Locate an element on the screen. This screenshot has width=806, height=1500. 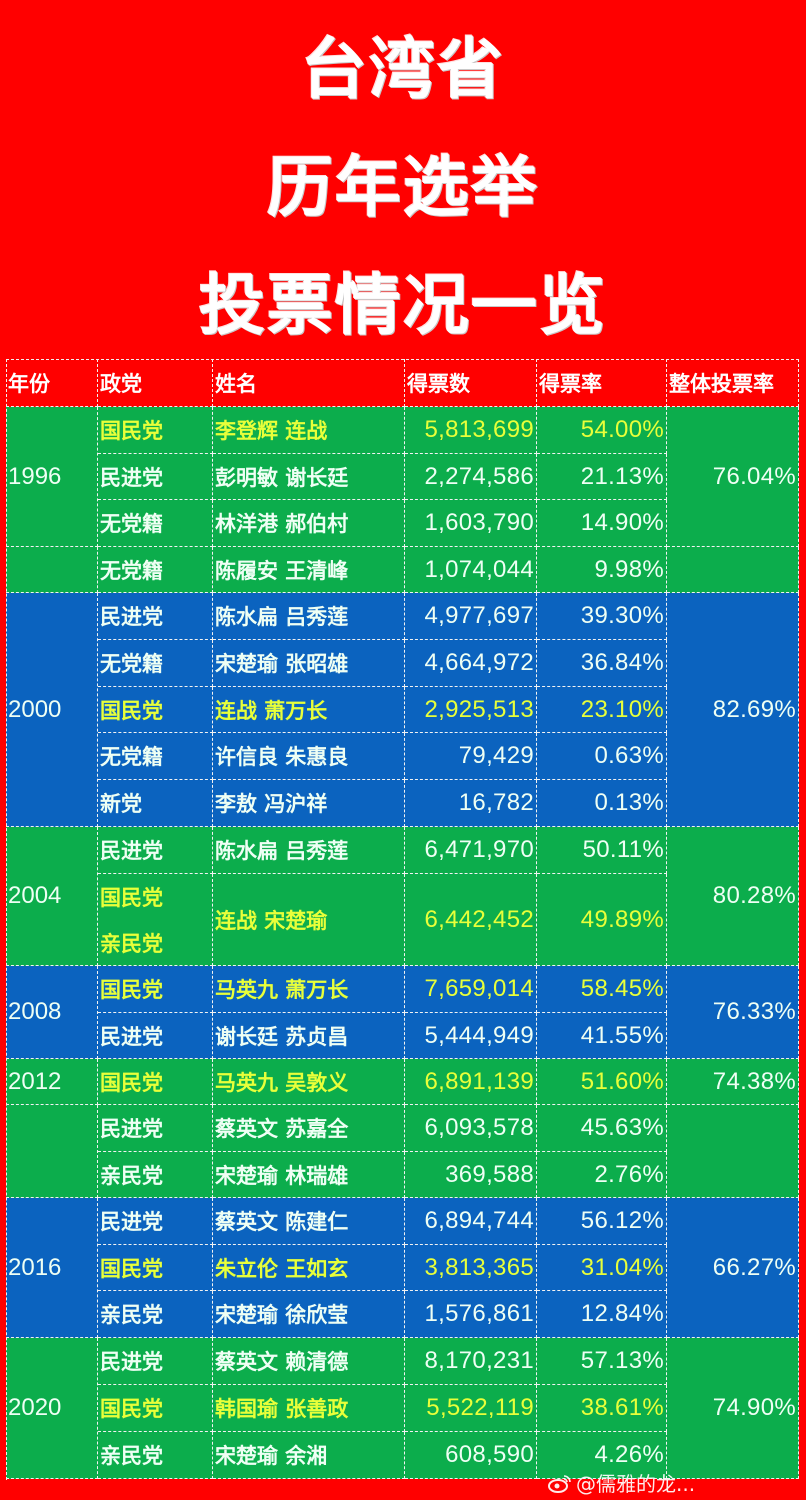
rate-cell: 36.84% is located at coordinates (602, 663).